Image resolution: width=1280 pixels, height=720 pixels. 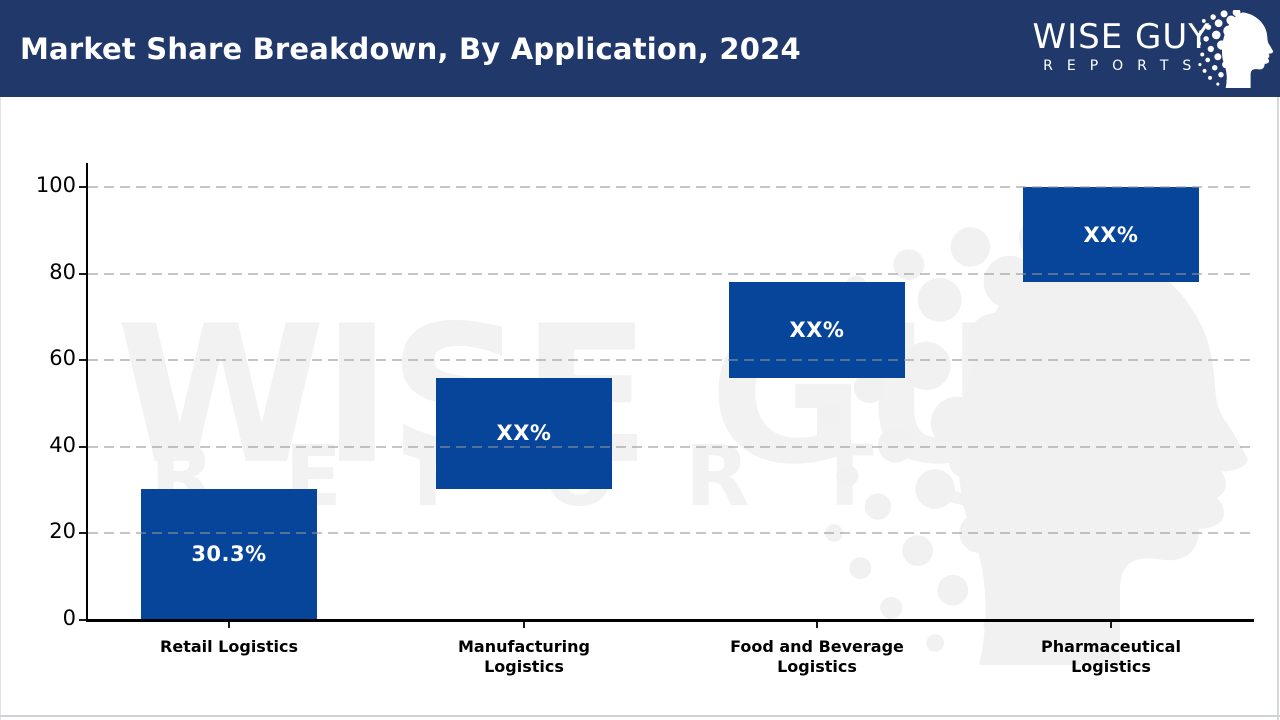 What do you see at coordinates (87, 392) in the screenshot?
I see `y-axis-line` at bounding box center [87, 392].